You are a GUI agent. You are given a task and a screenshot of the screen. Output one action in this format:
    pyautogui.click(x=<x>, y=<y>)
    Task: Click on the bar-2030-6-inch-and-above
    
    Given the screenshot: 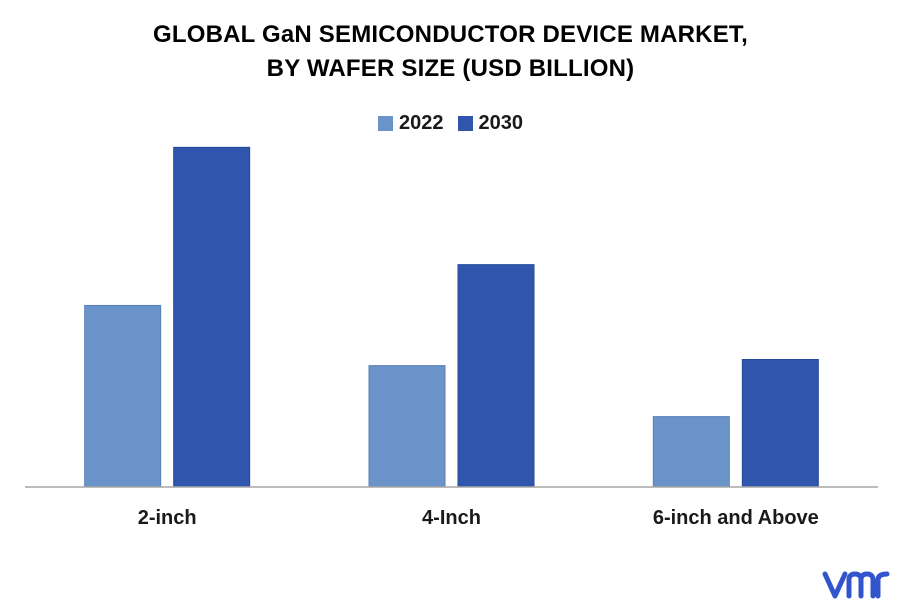 What is the action you would take?
    pyautogui.click(x=780, y=423)
    